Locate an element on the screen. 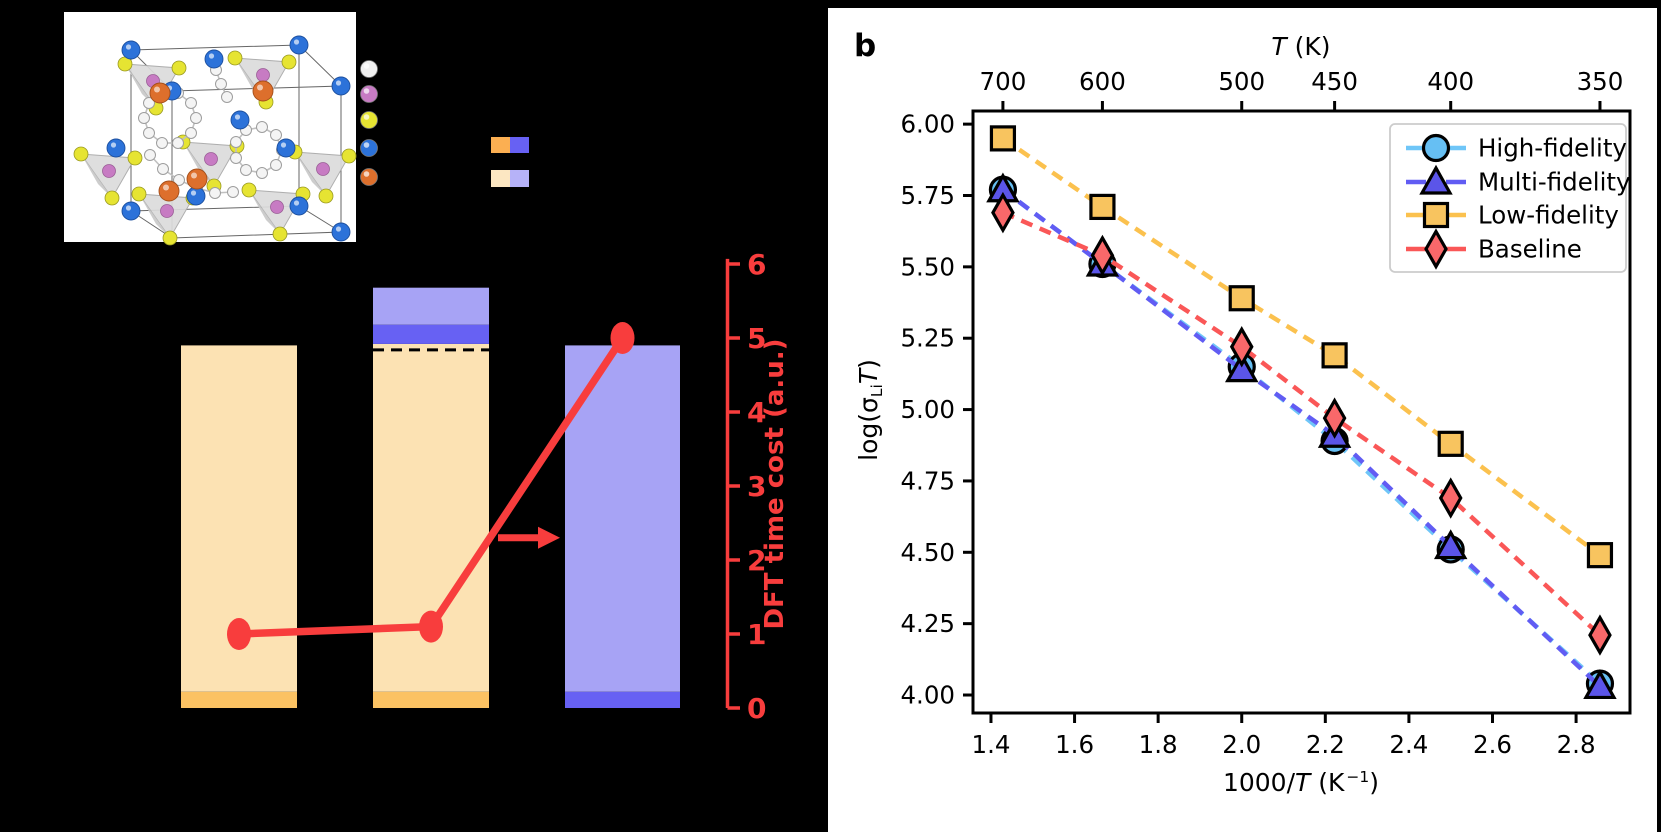 The height and width of the screenshot is (832, 1661). y-tick-label: 4.50 is located at coordinates (927, 552).